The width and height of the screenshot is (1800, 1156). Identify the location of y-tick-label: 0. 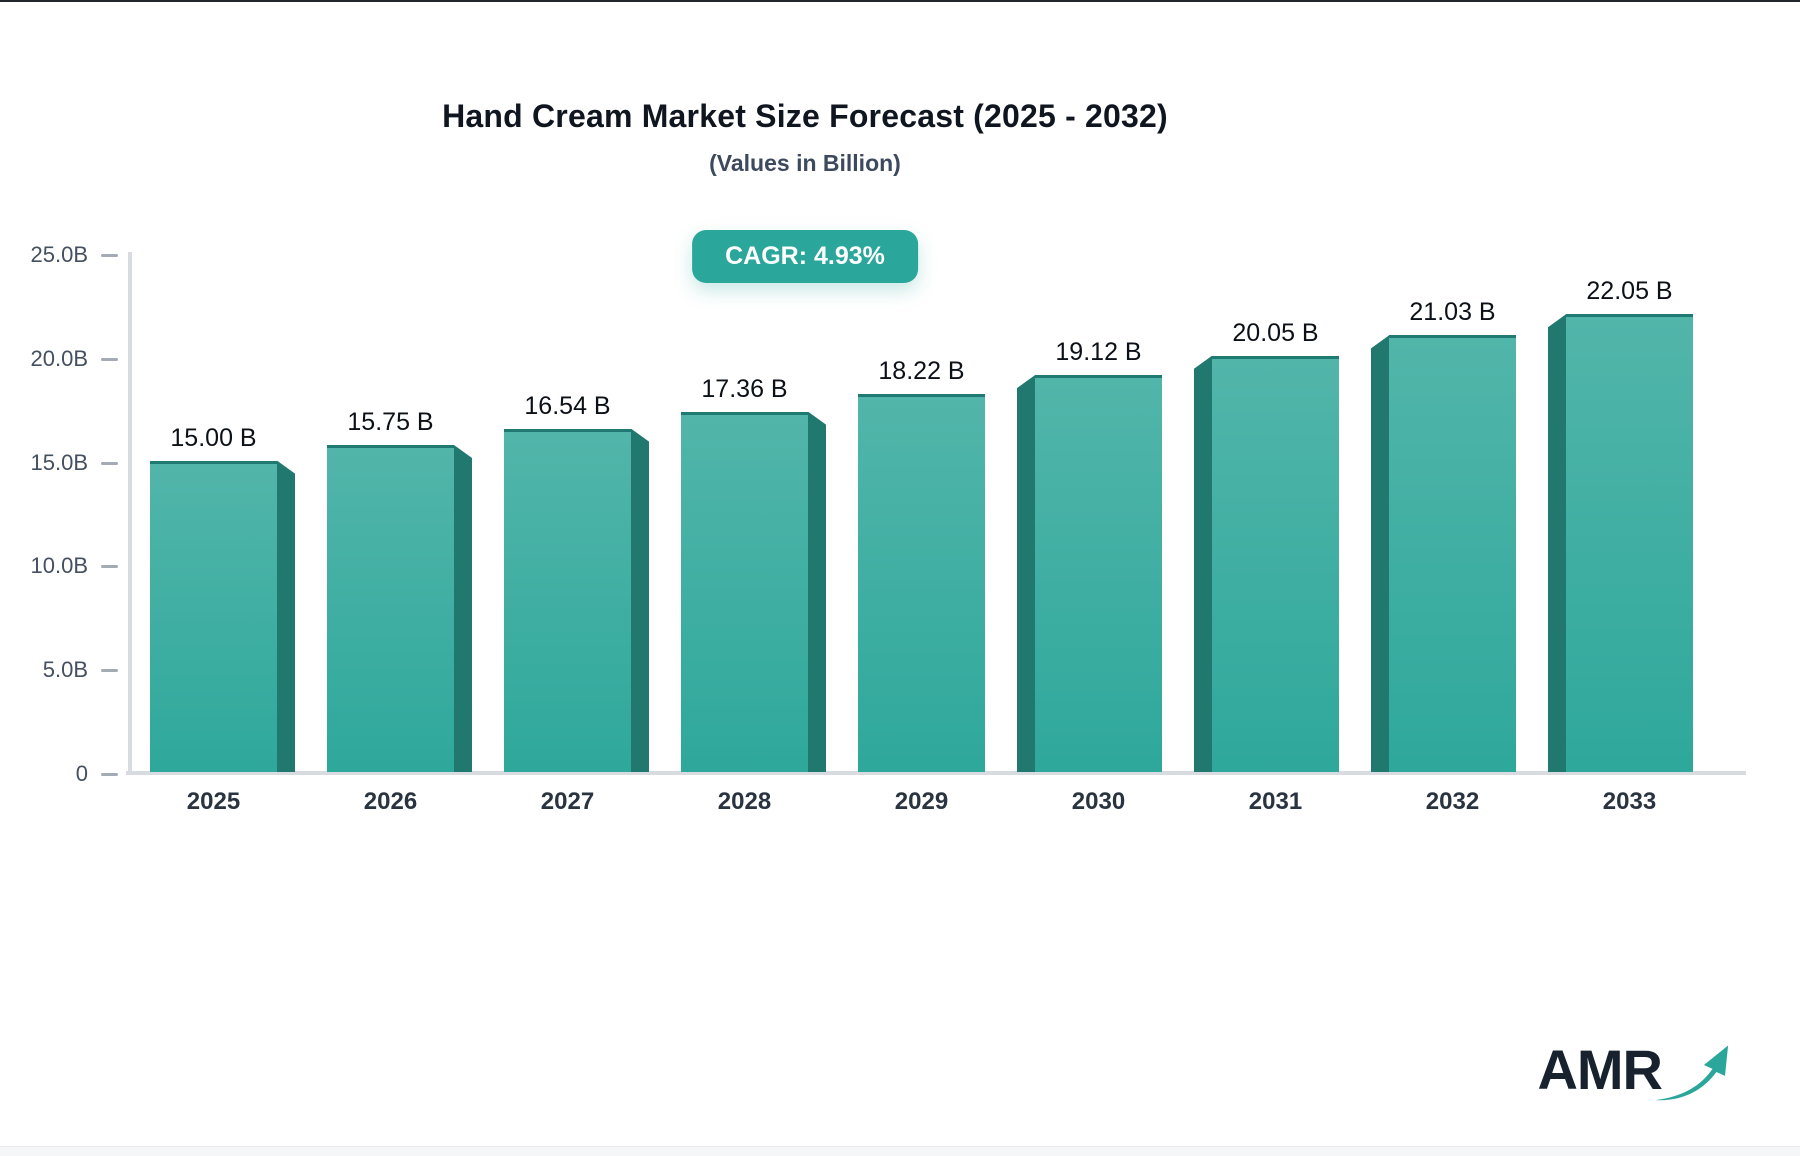
(81, 773).